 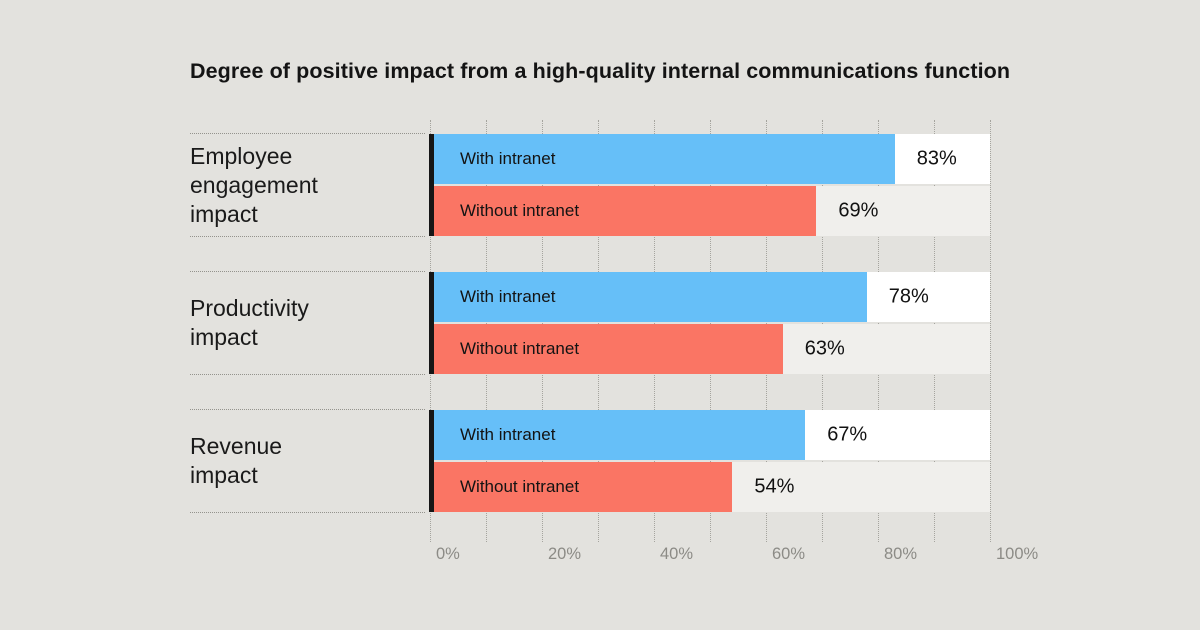 I want to click on category-cell: Productivity impact, so click(x=310, y=323).